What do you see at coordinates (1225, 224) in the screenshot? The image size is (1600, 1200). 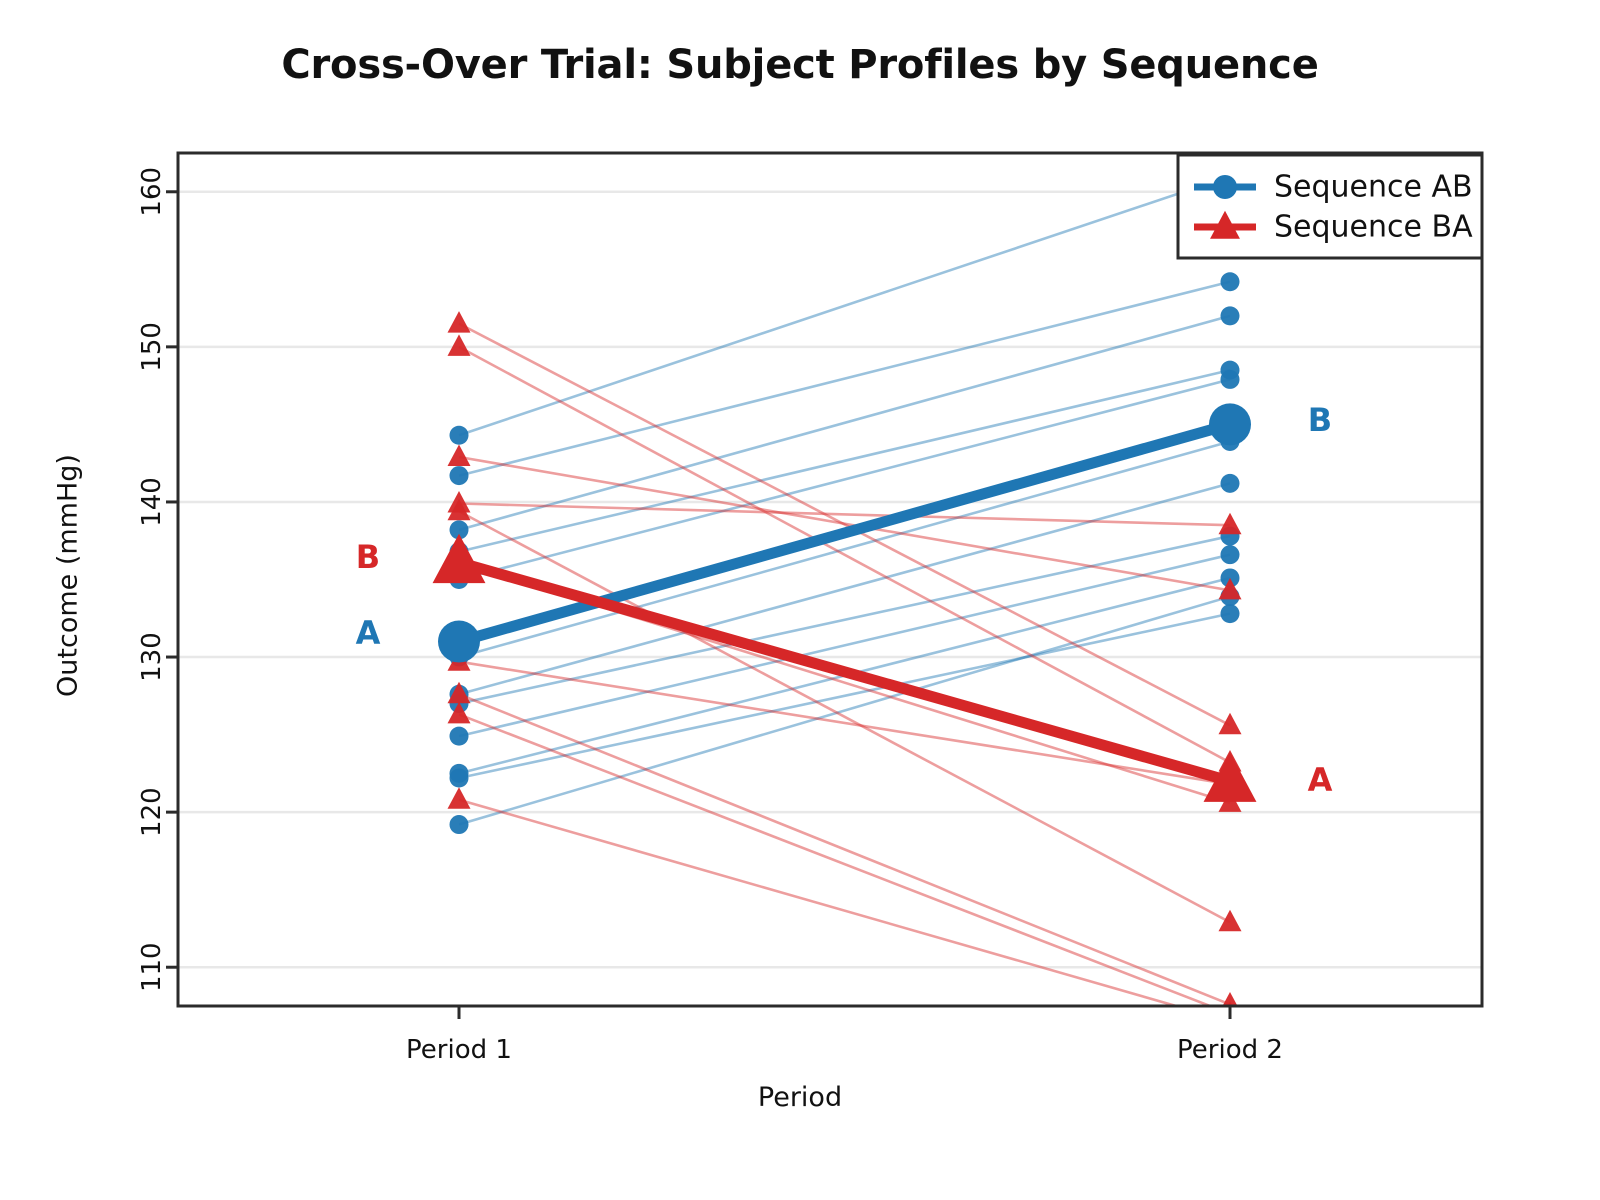 I see `legend-marker-triangle-icon` at bounding box center [1225, 224].